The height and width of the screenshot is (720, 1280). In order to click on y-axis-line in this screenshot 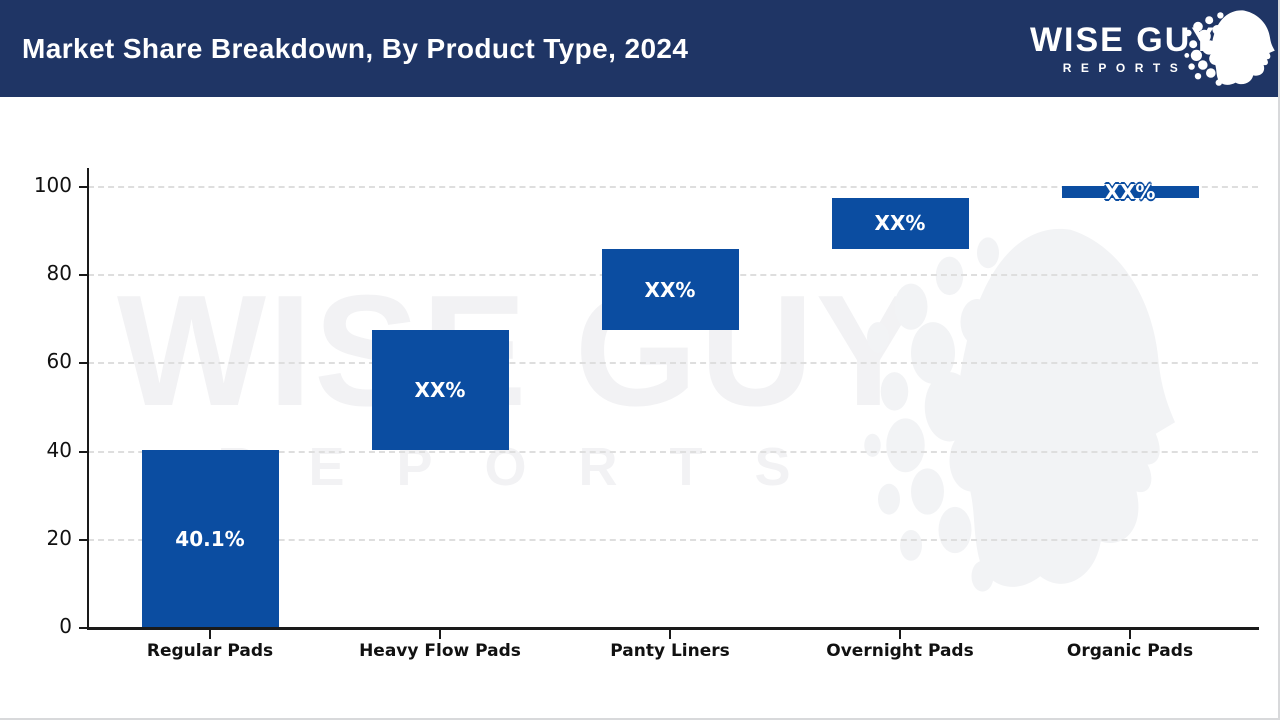, I will do `click(88, 398)`.